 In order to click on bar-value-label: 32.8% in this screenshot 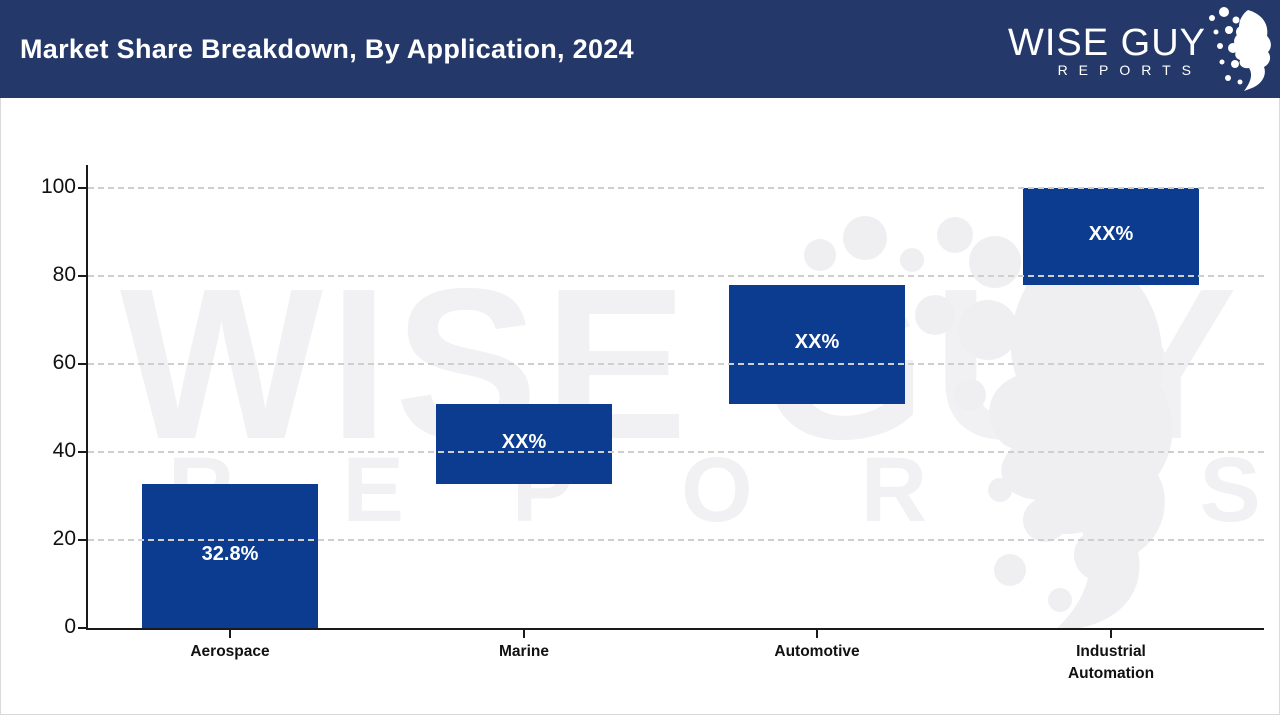, I will do `click(230, 553)`.